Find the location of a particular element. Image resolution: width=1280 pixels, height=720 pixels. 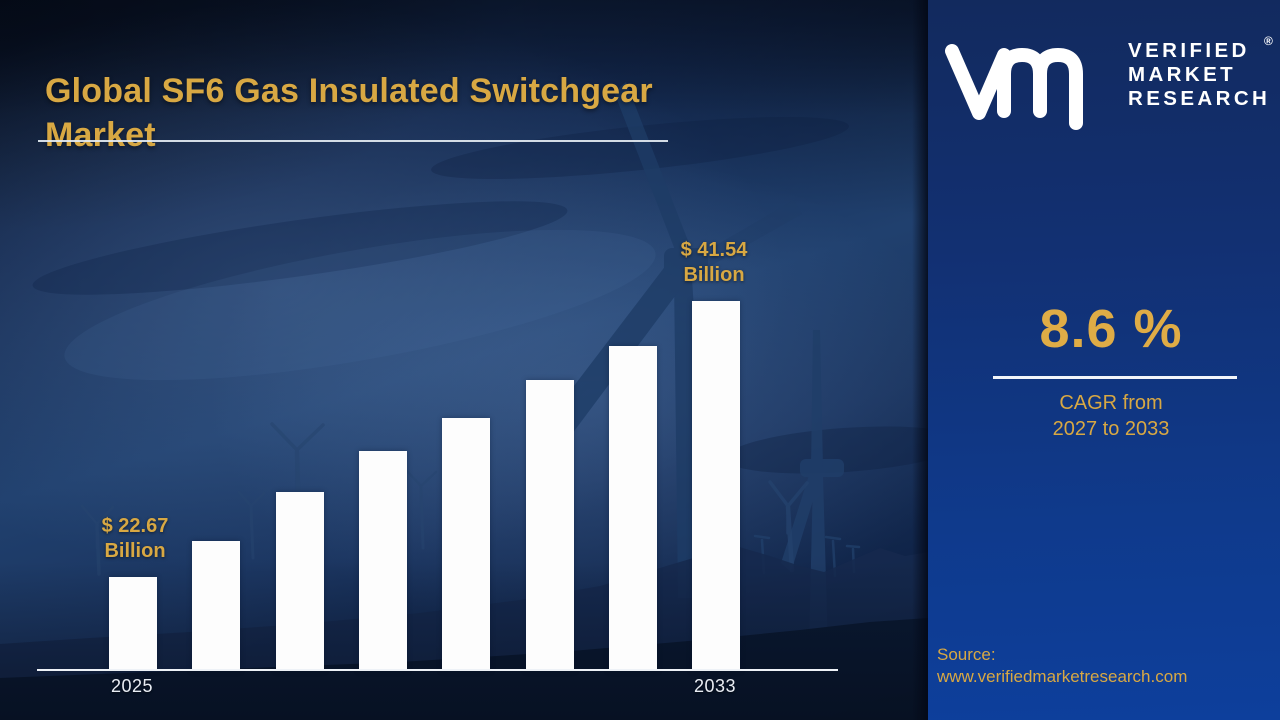

brand-wordmark: VERIFIED MARKET RESEARCH is located at coordinates (1199, 75).